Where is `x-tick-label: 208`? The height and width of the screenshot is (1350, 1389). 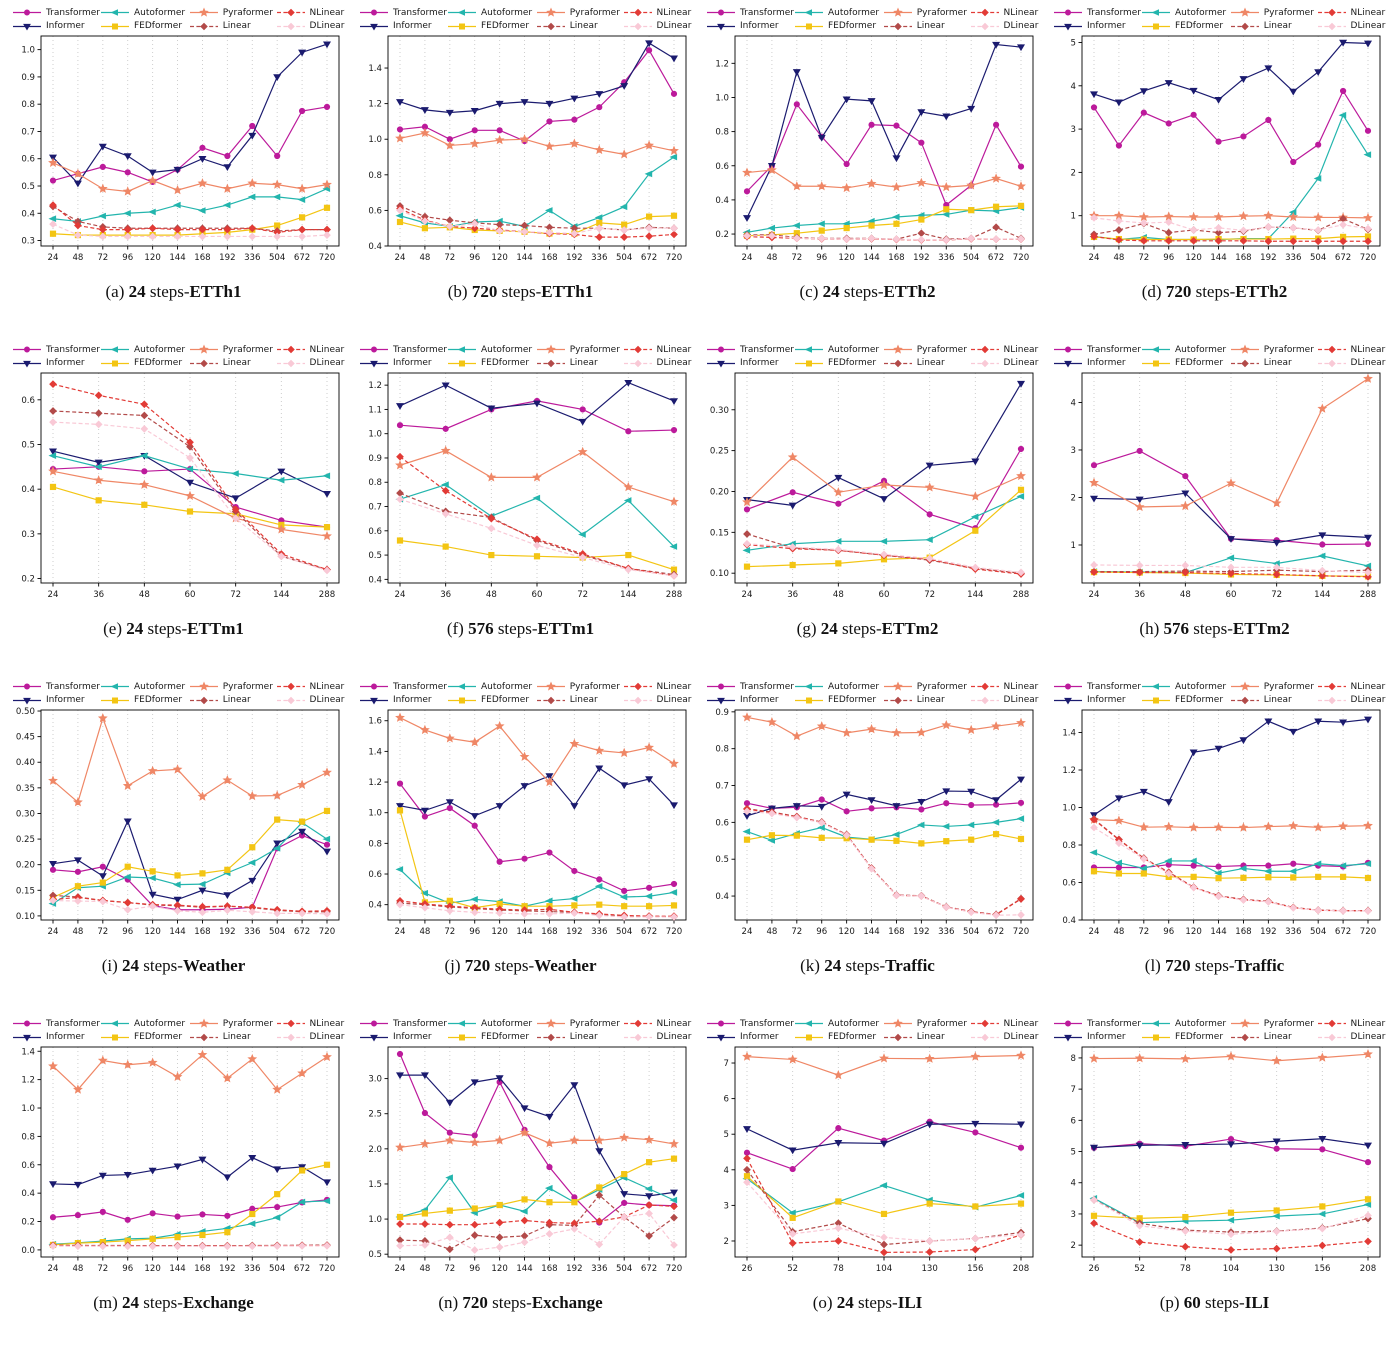
x-tick-label: 208 is located at coordinates (1021, 1269).